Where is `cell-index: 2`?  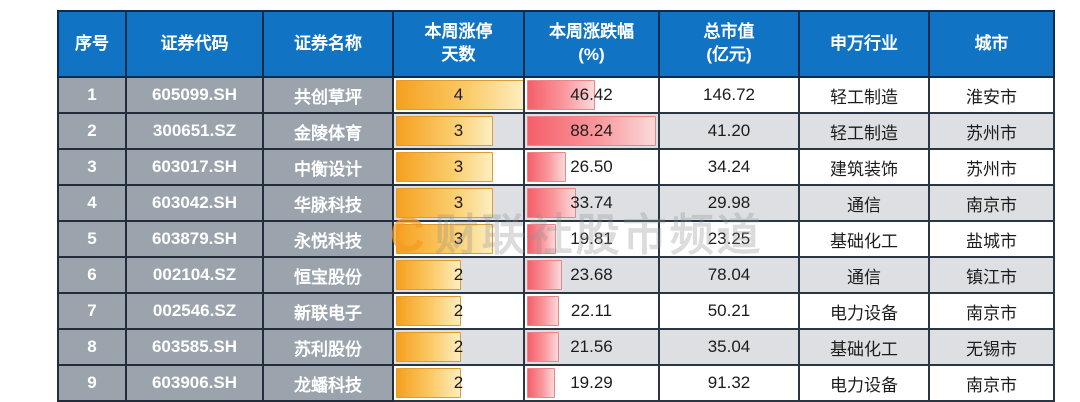
cell-index: 2 is located at coordinates (92, 131).